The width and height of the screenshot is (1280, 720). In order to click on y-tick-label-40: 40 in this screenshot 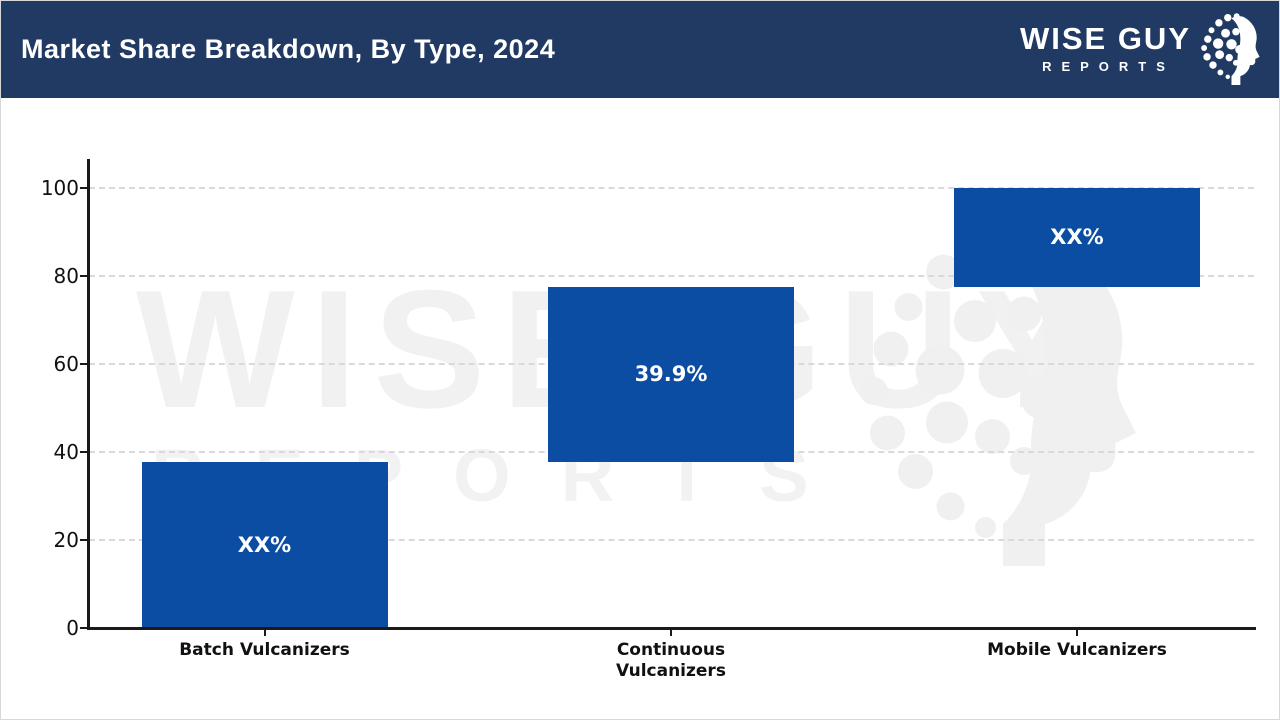, I will do `click(66, 452)`.